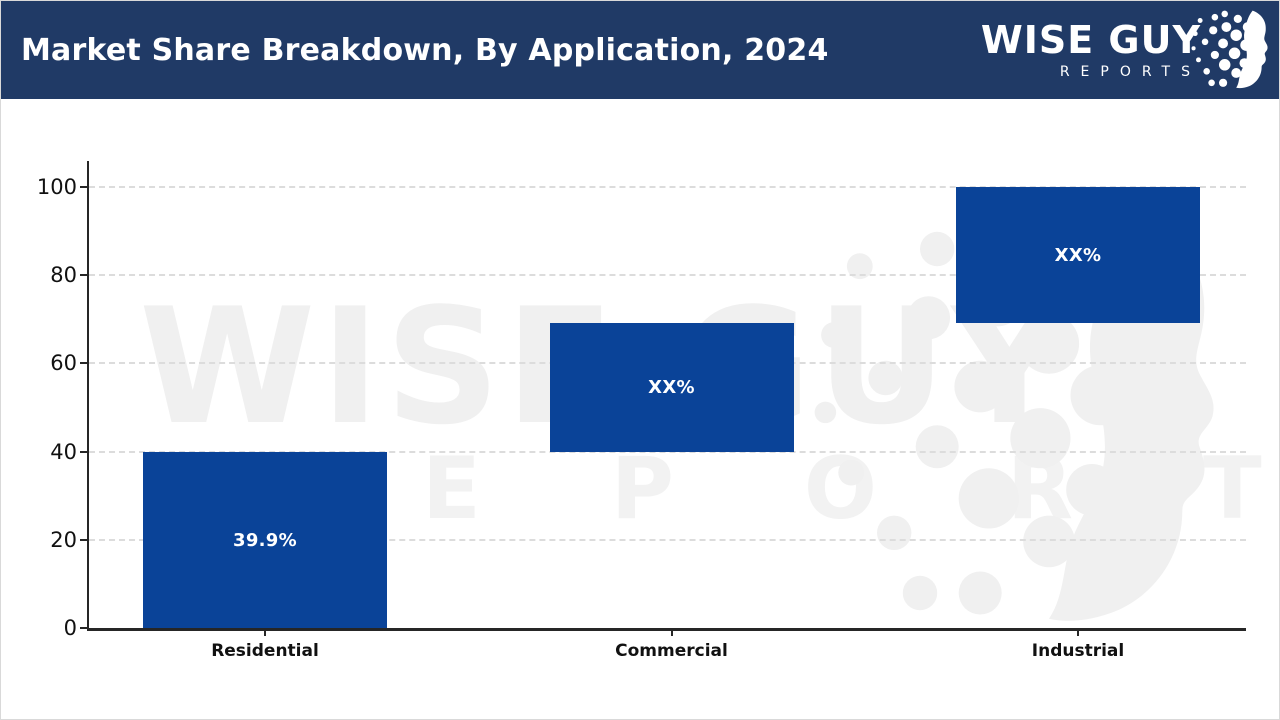 The width and height of the screenshot is (1280, 720). I want to click on y-tick-label-20: 20, so click(63, 539).